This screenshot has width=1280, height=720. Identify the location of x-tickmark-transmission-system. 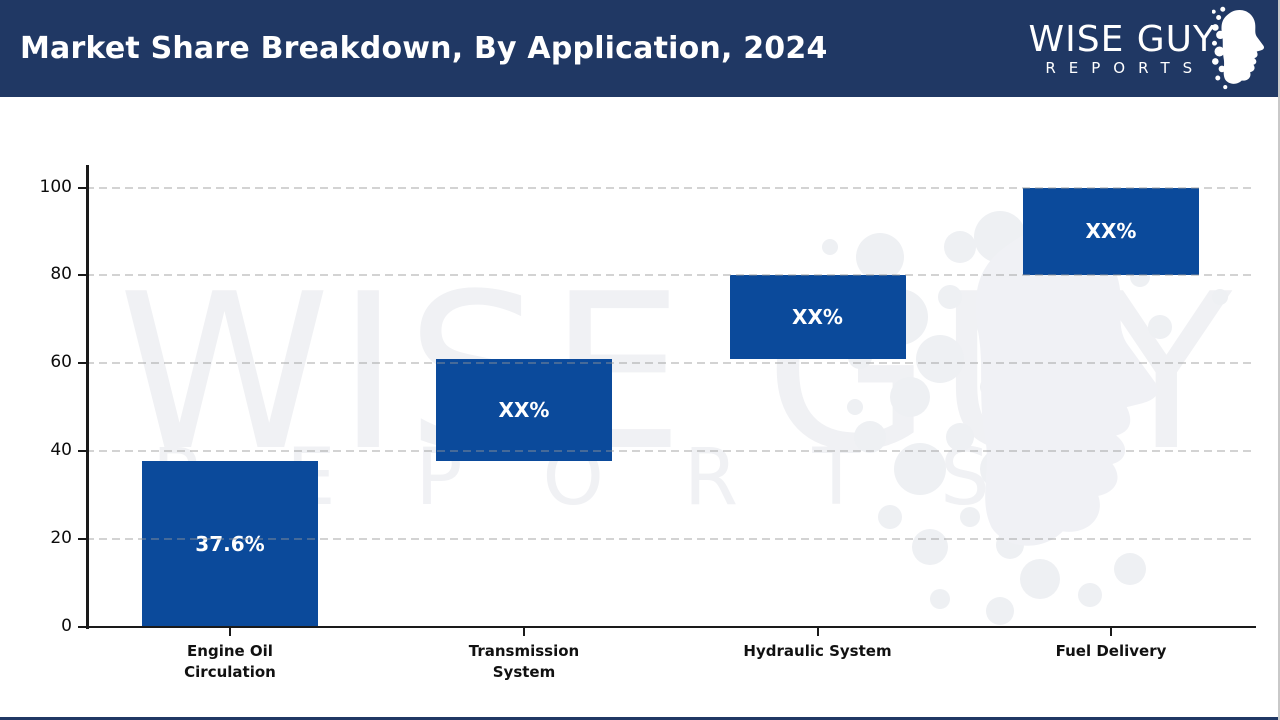
(524, 632).